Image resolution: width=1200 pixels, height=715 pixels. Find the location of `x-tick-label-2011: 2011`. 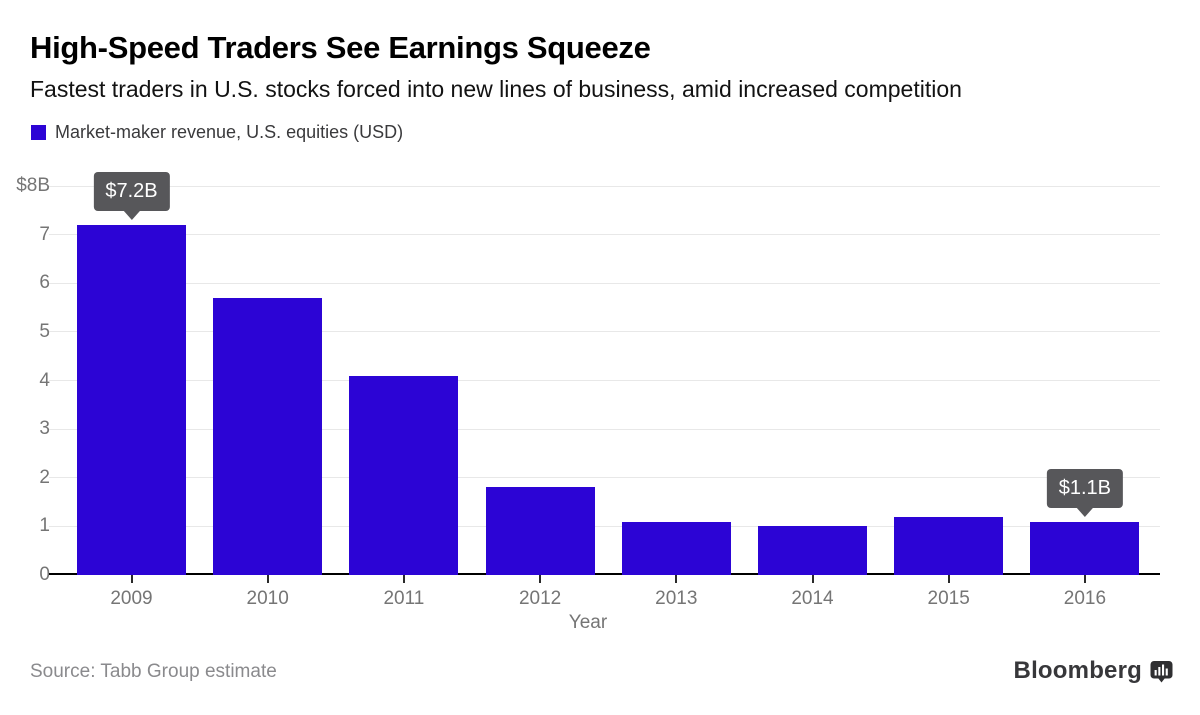

x-tick-label-2011: 2011 is located at coordinates (404, 598).